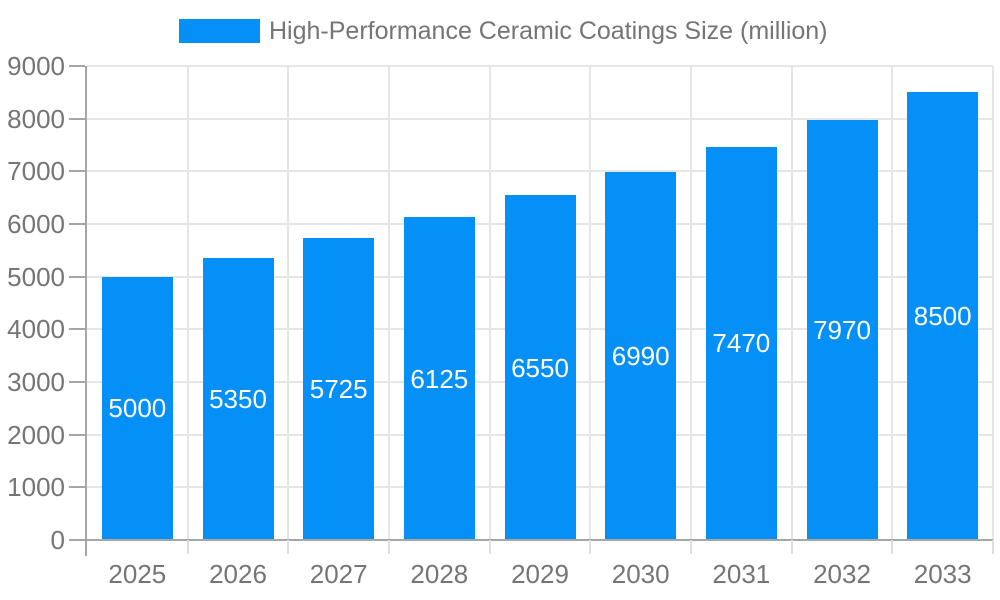  I want to click on y-axis-label: 8000, so click(36, 118).